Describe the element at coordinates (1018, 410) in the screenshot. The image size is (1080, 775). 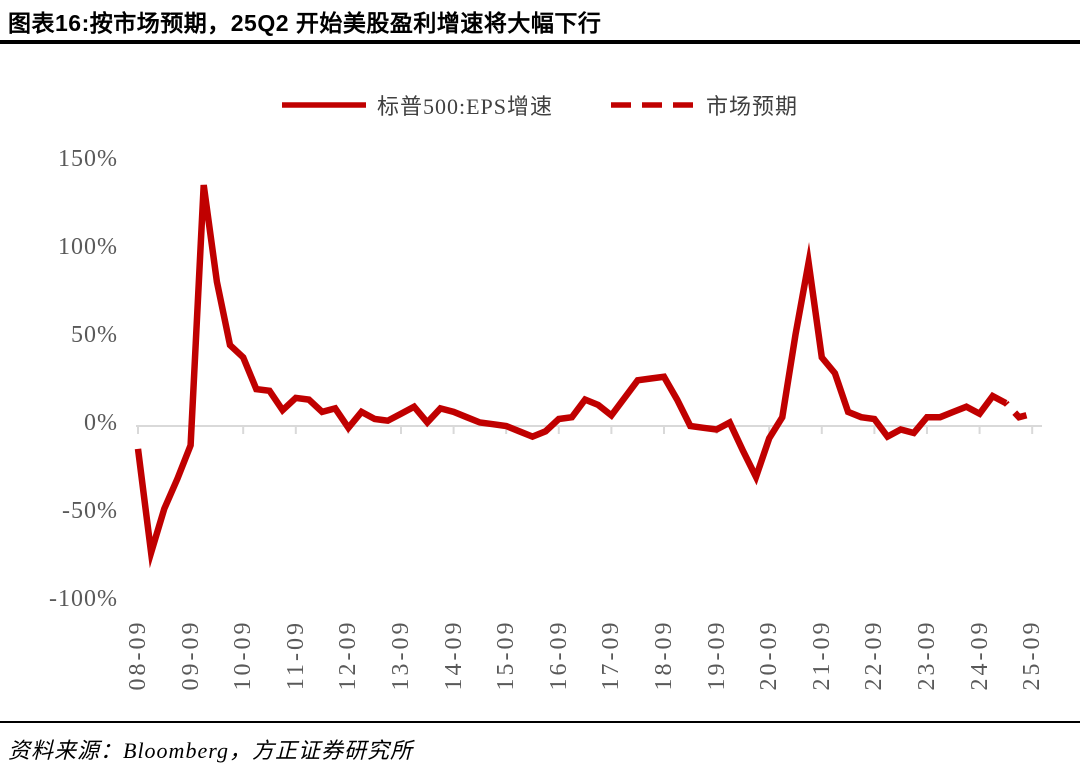
I see `forecast-series-line` at that location.